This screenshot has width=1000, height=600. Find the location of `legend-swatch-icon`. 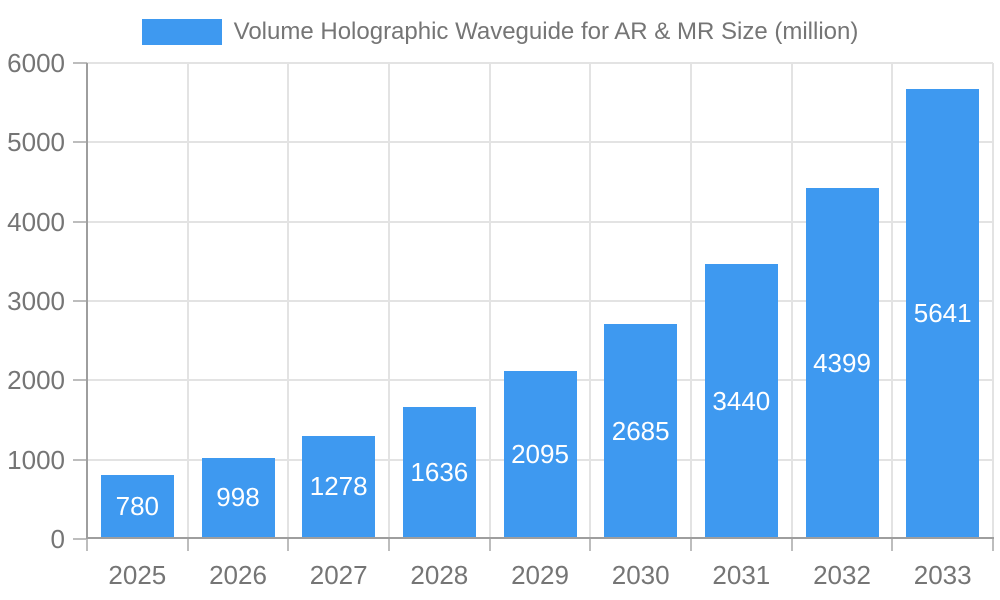

legend-swatch-icon is located at coordinates (181, 32).